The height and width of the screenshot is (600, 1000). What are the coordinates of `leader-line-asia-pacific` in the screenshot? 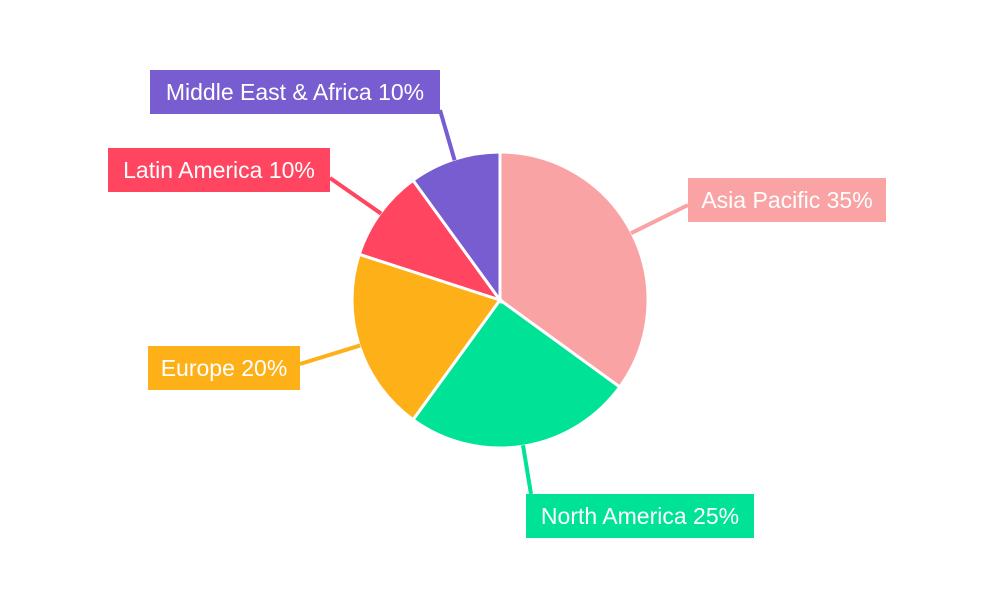 It's located at (659, 219).